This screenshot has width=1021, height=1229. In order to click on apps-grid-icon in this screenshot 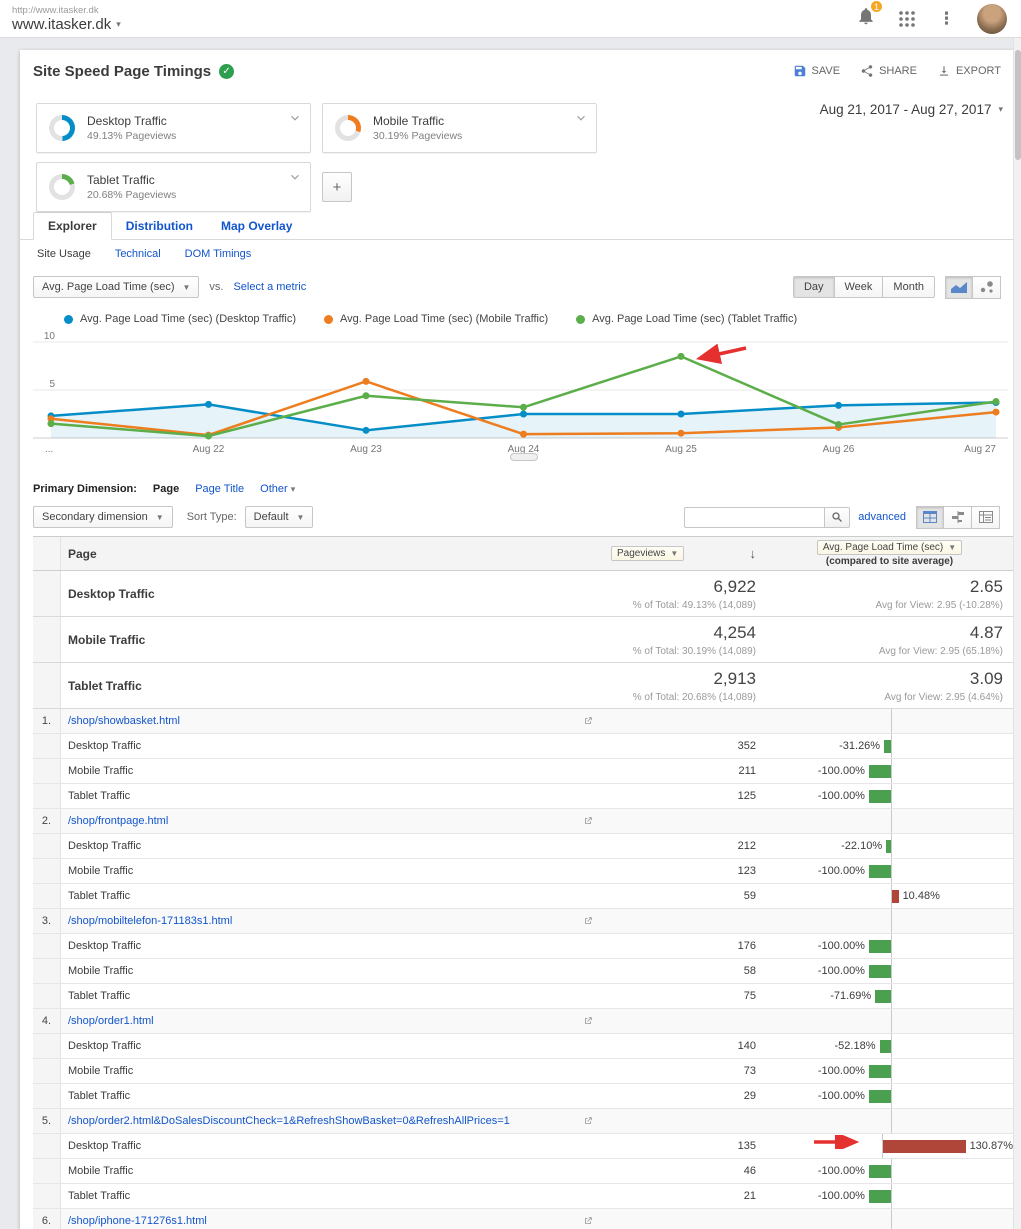, I will do `click(907, 19)`.